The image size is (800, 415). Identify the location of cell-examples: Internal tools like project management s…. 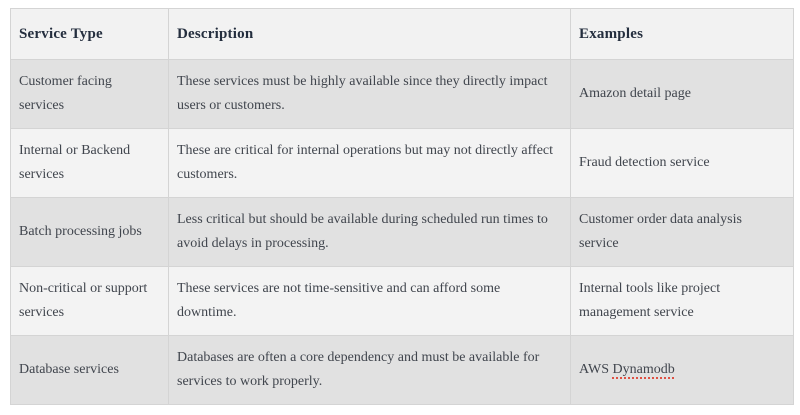
(682, 301).